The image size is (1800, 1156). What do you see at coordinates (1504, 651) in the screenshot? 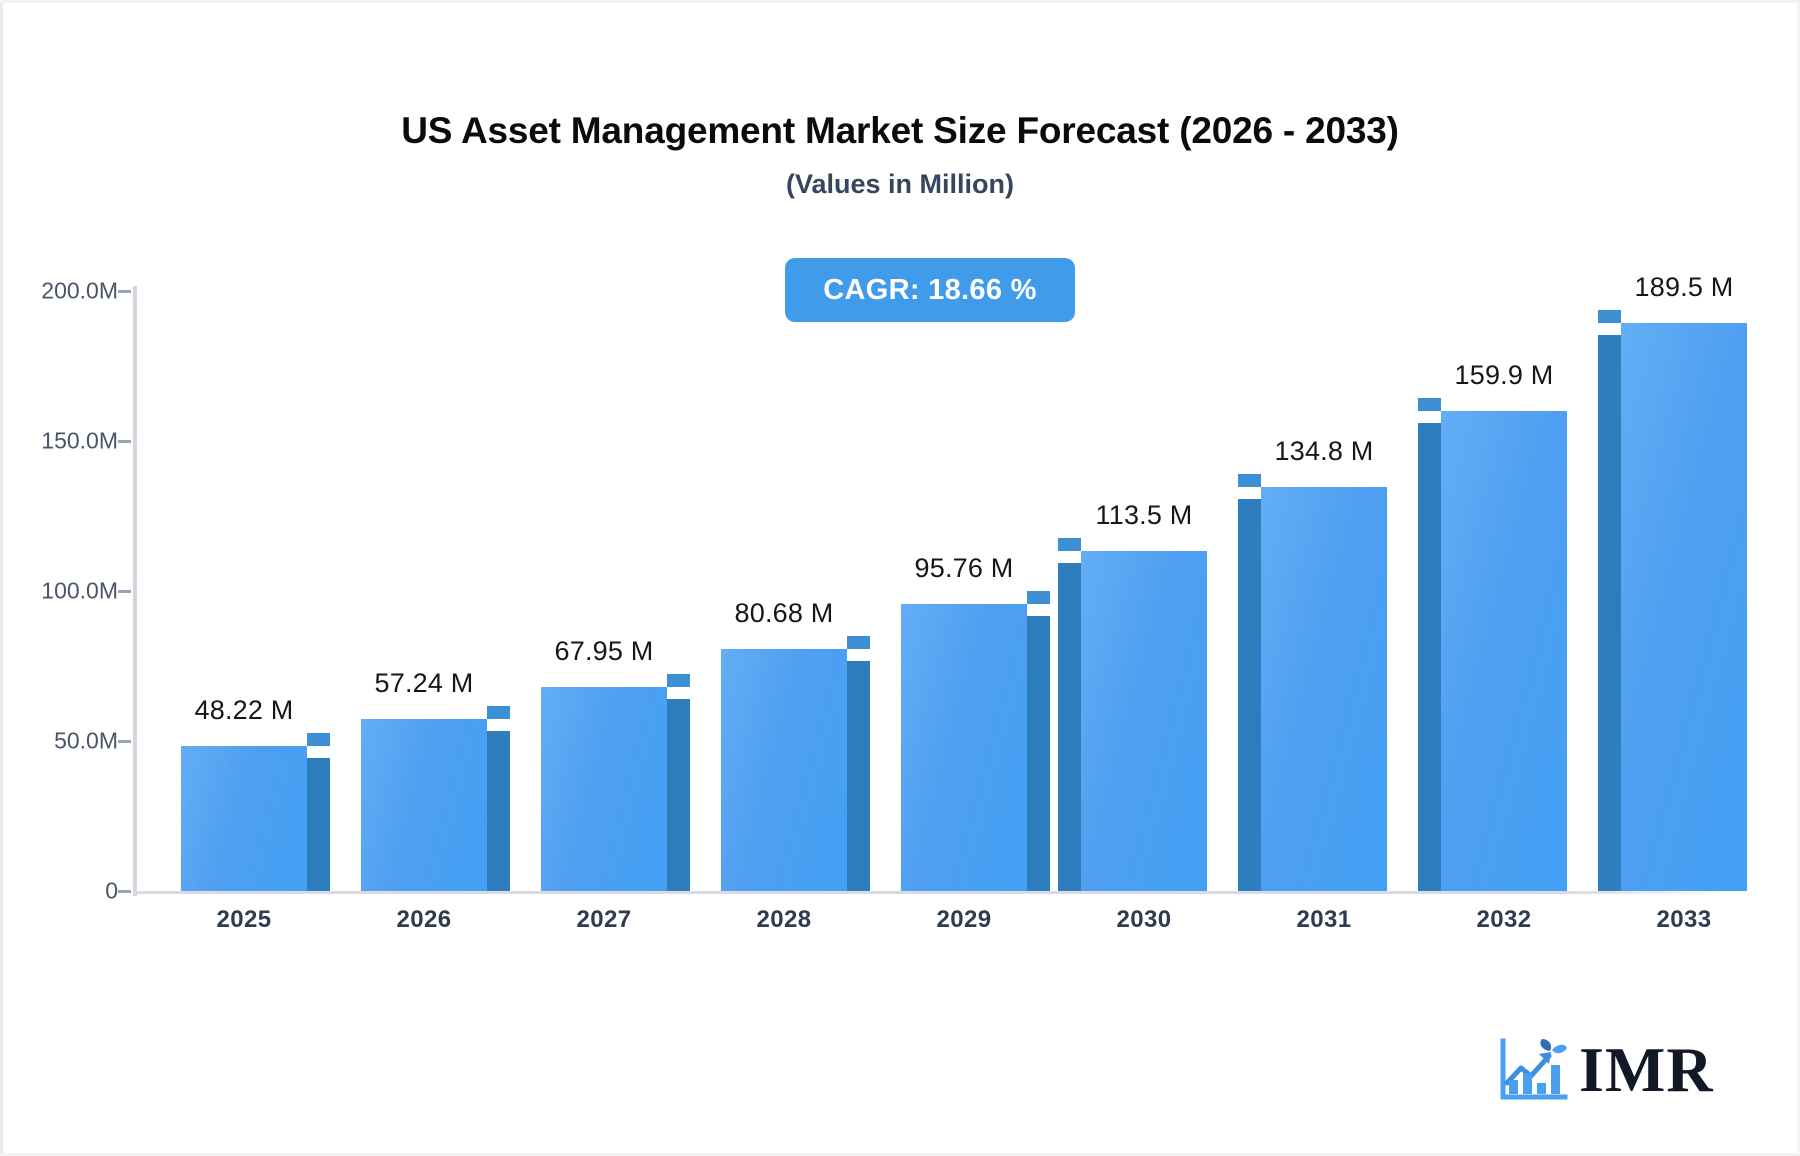
I see `bar-2032` at bounding box center [1504, 651].